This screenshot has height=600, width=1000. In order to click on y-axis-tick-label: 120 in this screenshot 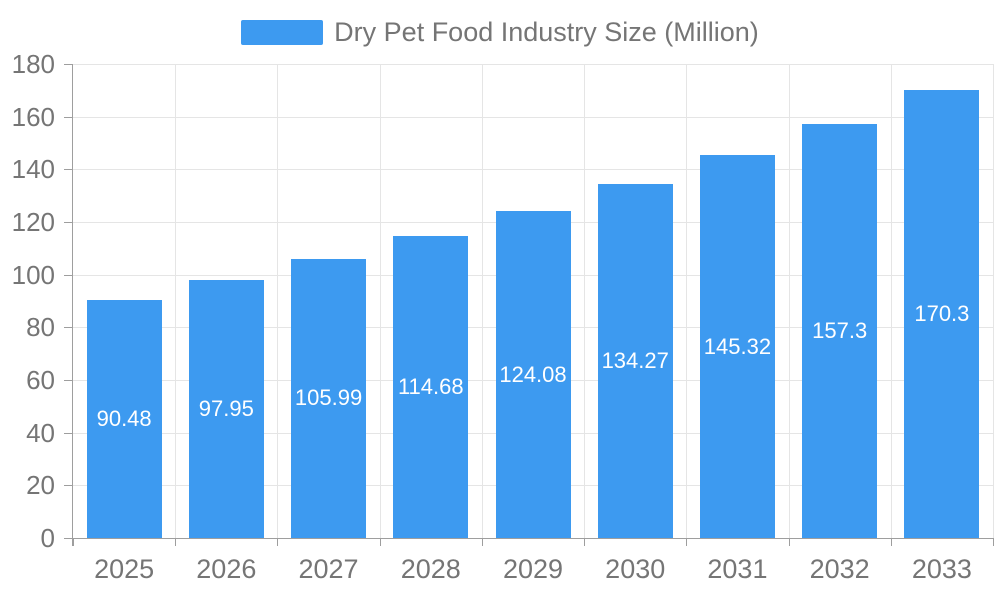, I will do `click(33, 222)`.